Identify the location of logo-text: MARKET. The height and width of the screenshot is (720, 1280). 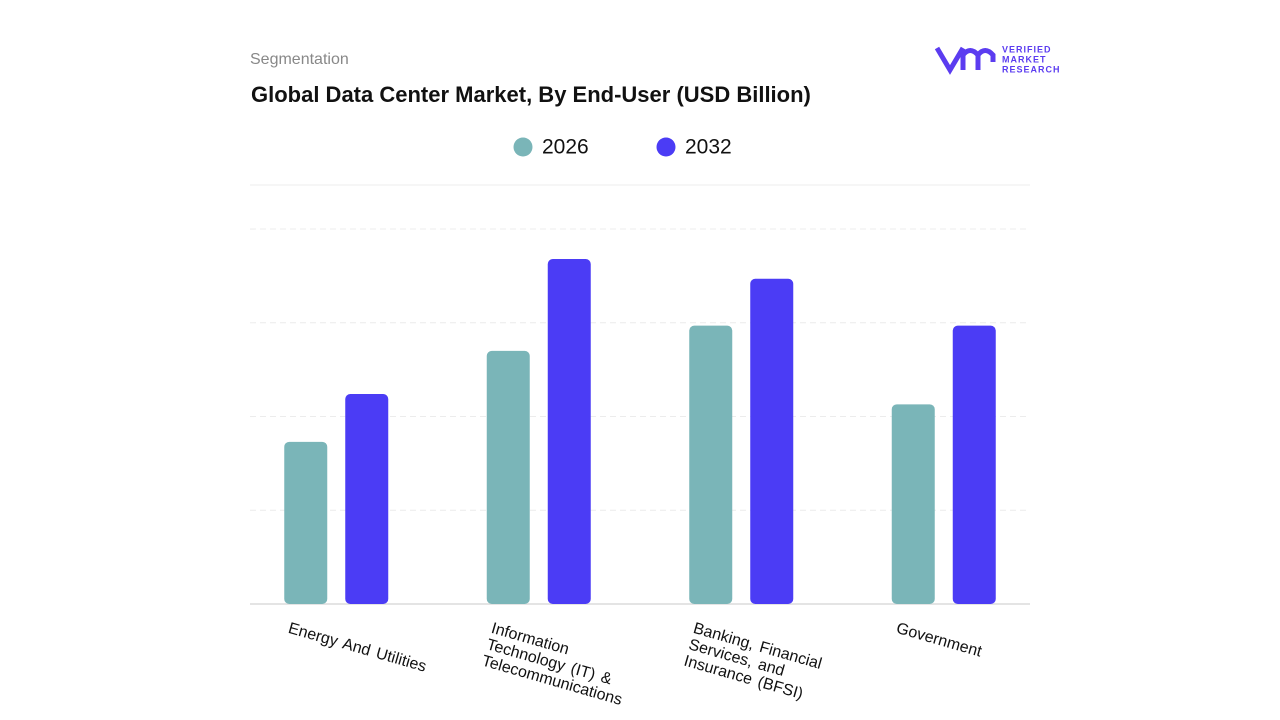
(1024, 59).